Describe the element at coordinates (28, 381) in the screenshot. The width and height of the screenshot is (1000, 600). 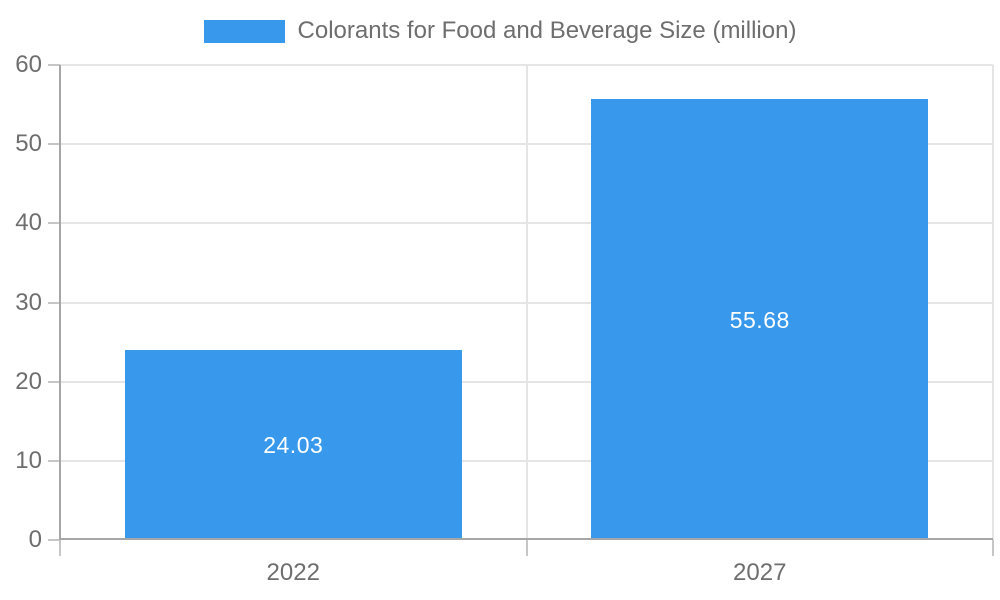
I see `y-tick-label: 20` at that location.